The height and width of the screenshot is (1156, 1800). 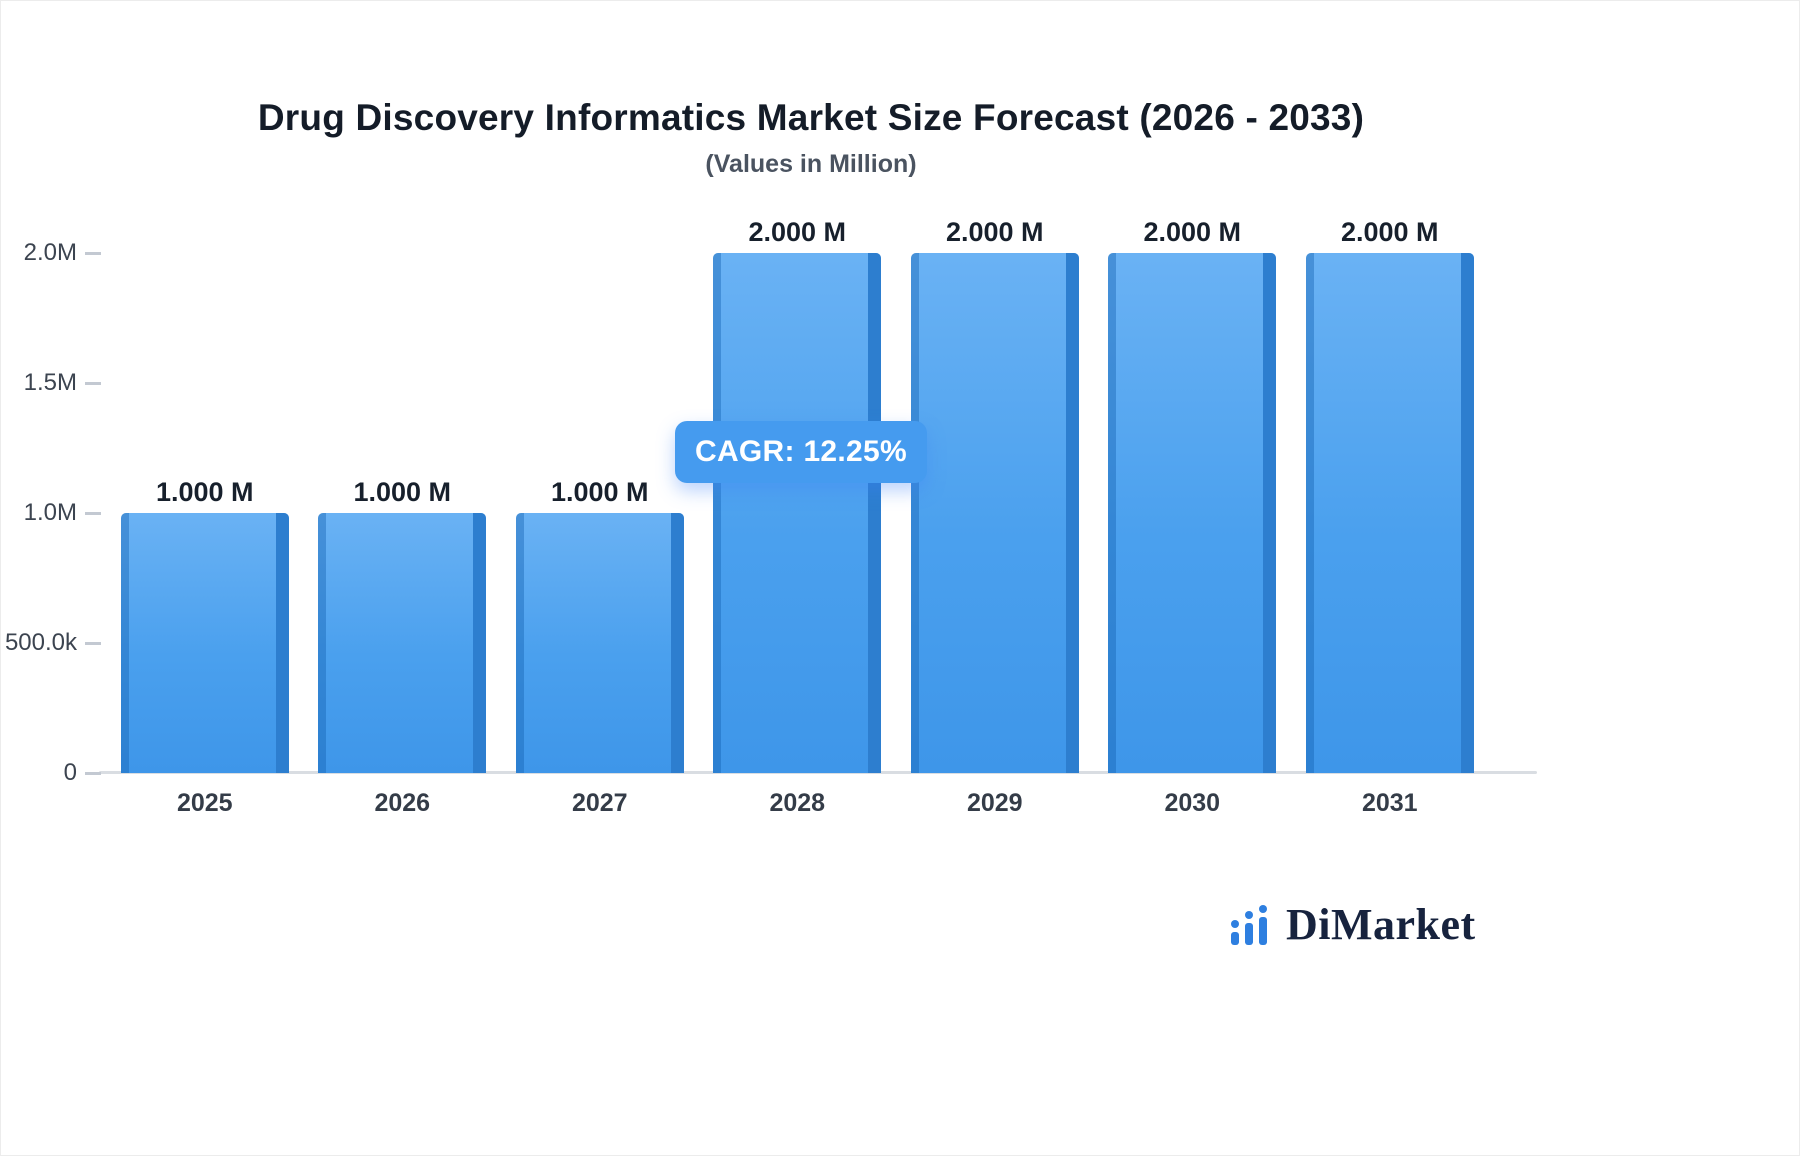 What do you see at coordinates (1389, 513) in the screenshot?
I see `bar-2031` at bounding box center [1389, 513].